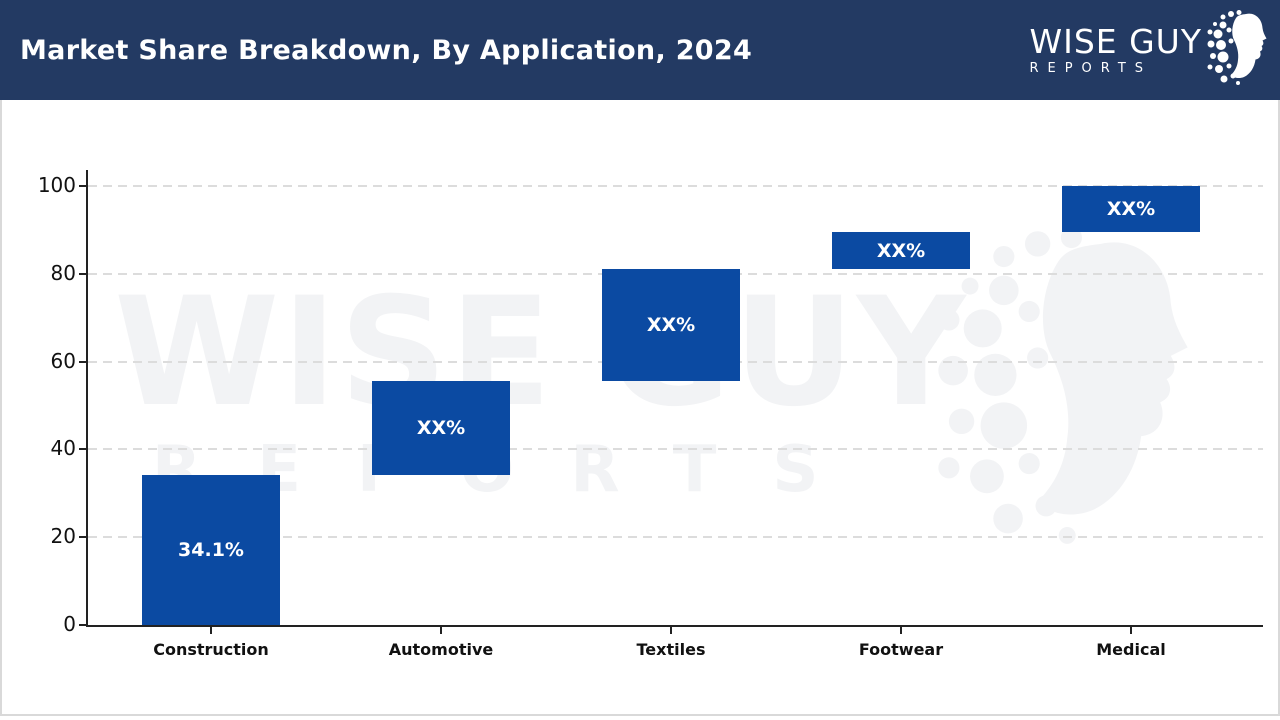  What do you see at coordinates (1237, 50) in the screenshot?
I see `logo-head-icon` at bounding box center [1237, 50].